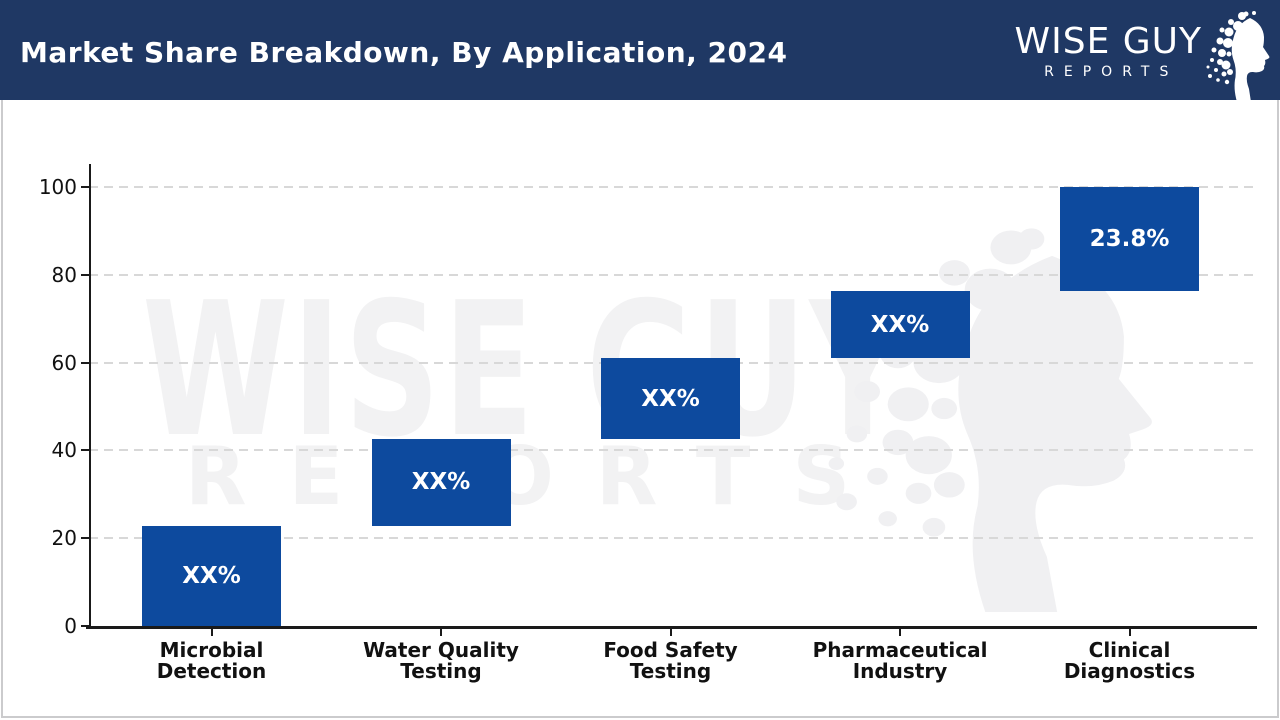  I want to click on bar-value-label: 23.8%, so click(1129, 239).